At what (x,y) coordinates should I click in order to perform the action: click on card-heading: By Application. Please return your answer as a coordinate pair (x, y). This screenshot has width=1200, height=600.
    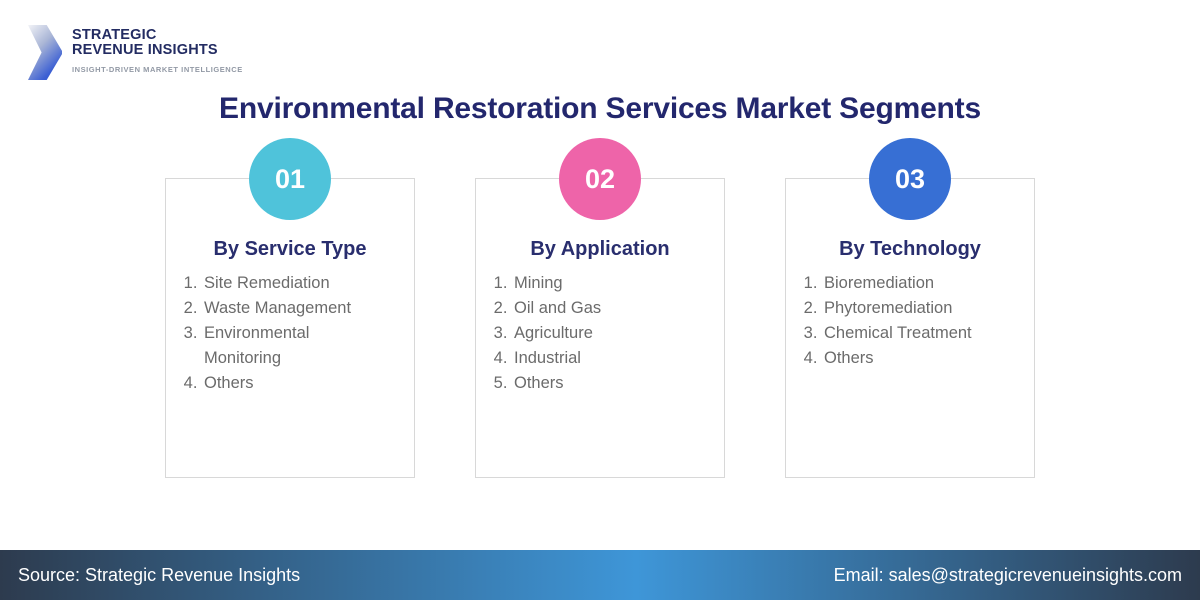
    Looking at the image, I should click on (600, 249).